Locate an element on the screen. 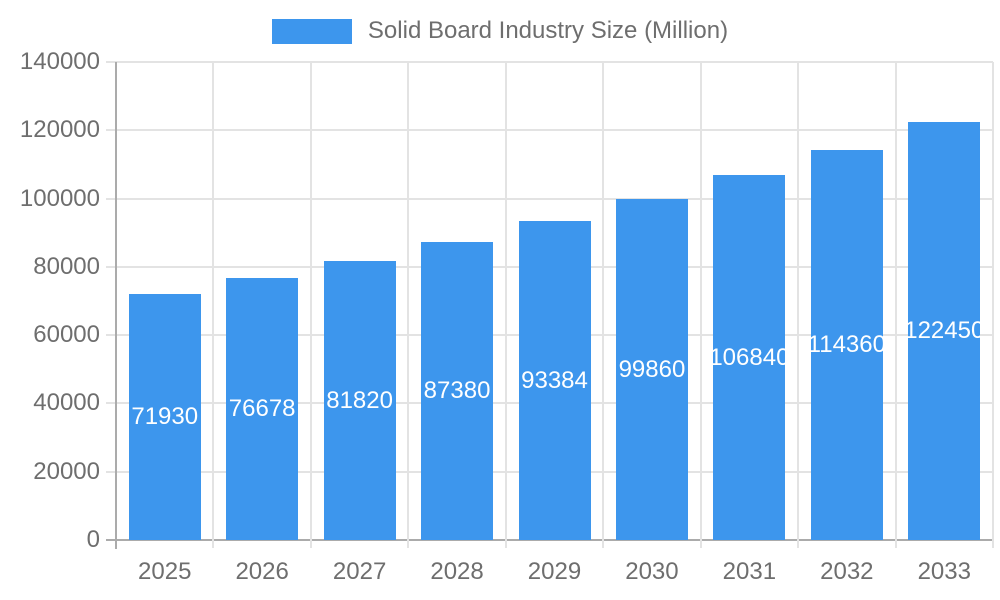  y-axis-tick-label: 40000 is located at coordinates (66, 403).